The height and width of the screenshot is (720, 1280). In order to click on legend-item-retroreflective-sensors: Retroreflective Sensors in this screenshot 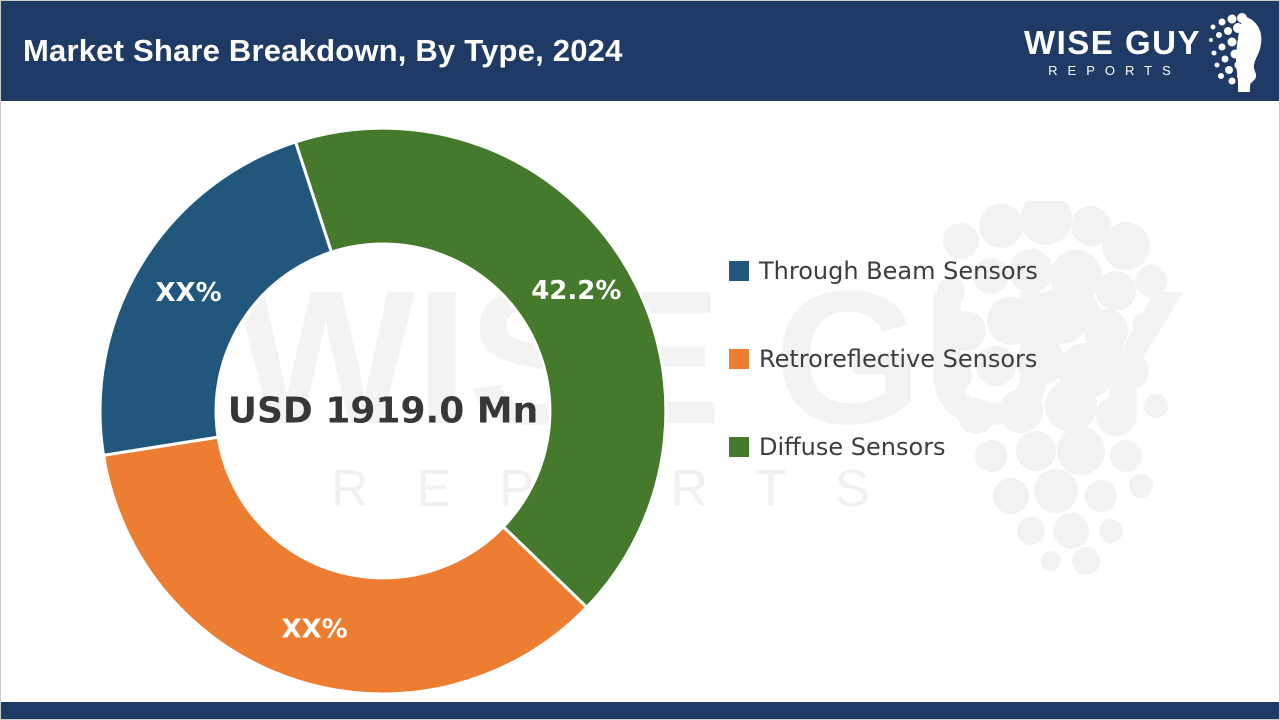, I will do `click(883, 359)`.